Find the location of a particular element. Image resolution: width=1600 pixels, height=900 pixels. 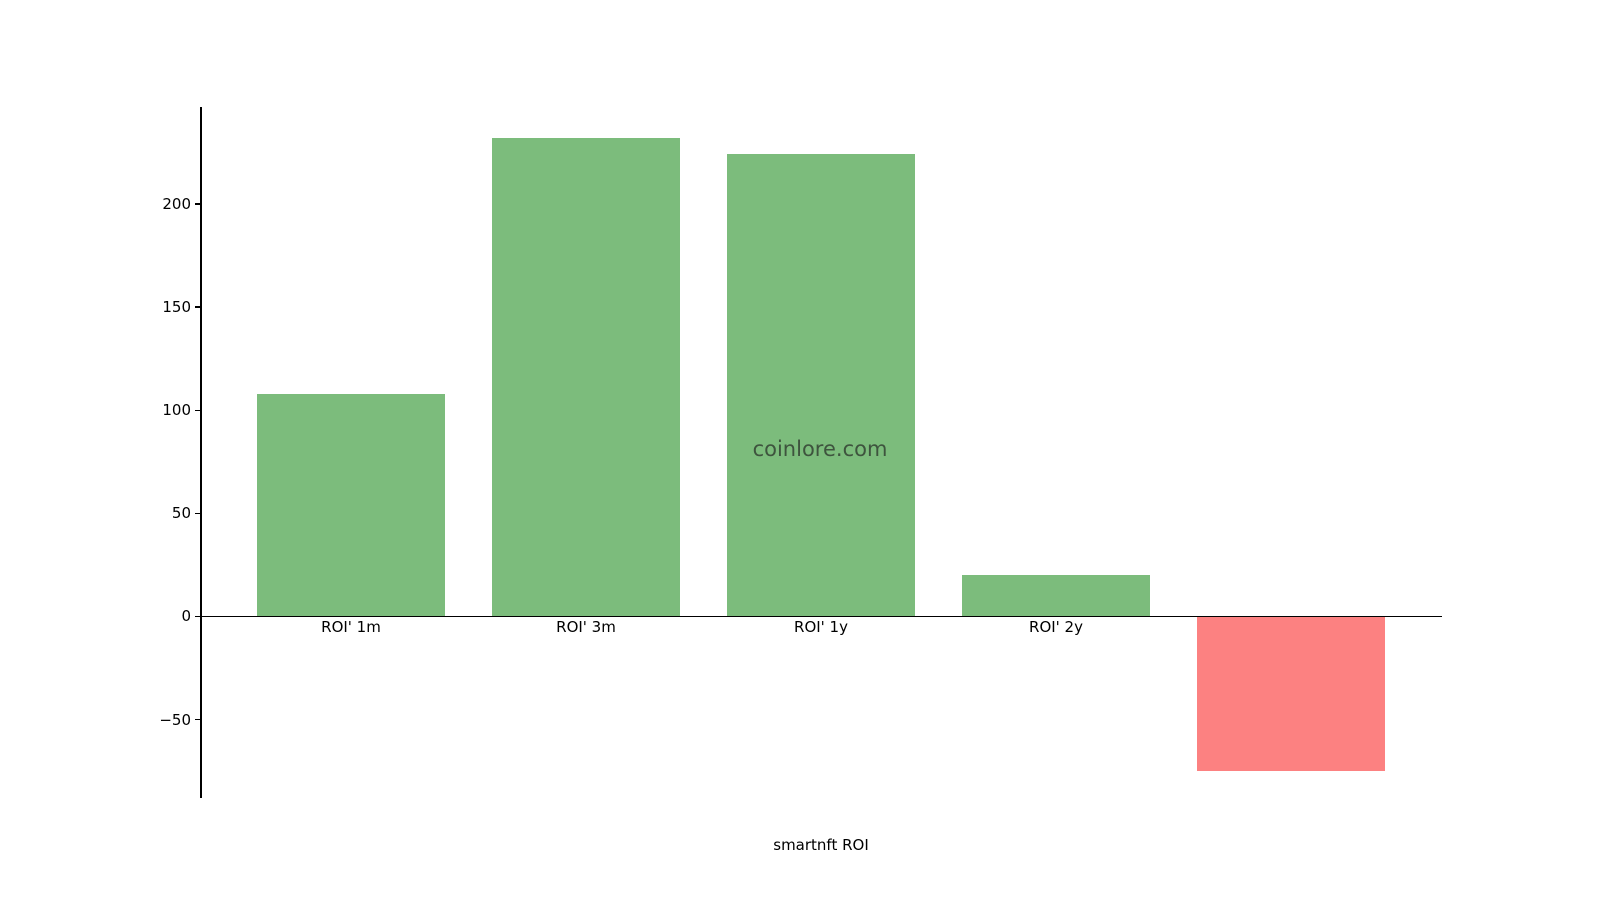

chart-xlabel: smartnft ROI is located at coordinates (821, 845).